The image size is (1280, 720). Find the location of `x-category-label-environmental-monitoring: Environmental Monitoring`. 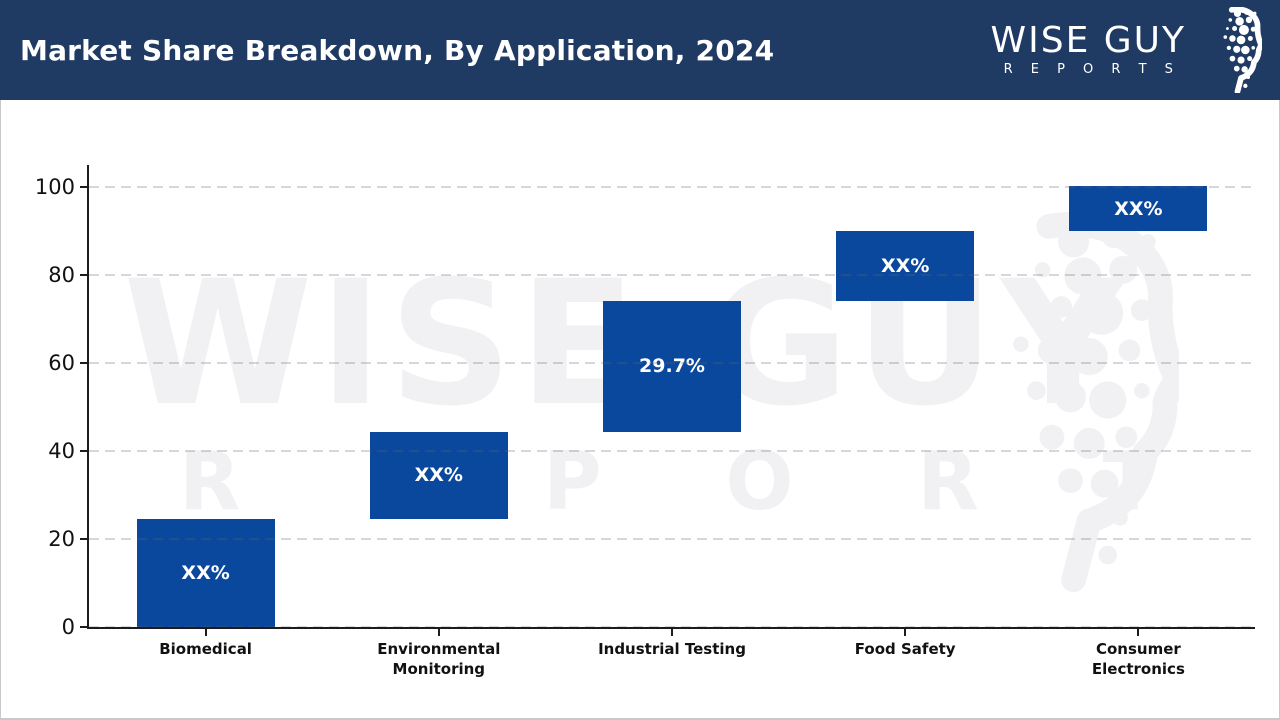

x-category-label-environmental-monitoring: Environmental Monitoring is located at coordinates (439, 659).